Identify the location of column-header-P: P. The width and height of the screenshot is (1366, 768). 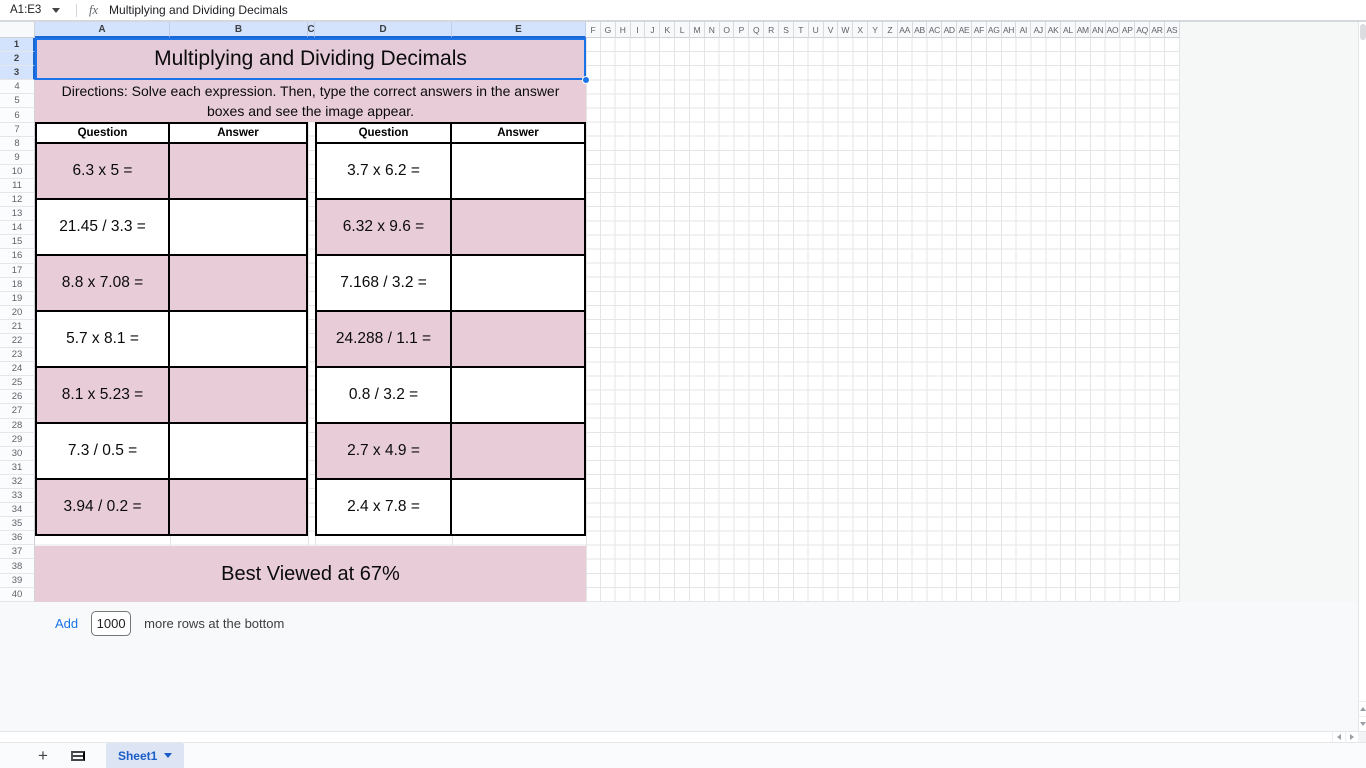
(742, 30).